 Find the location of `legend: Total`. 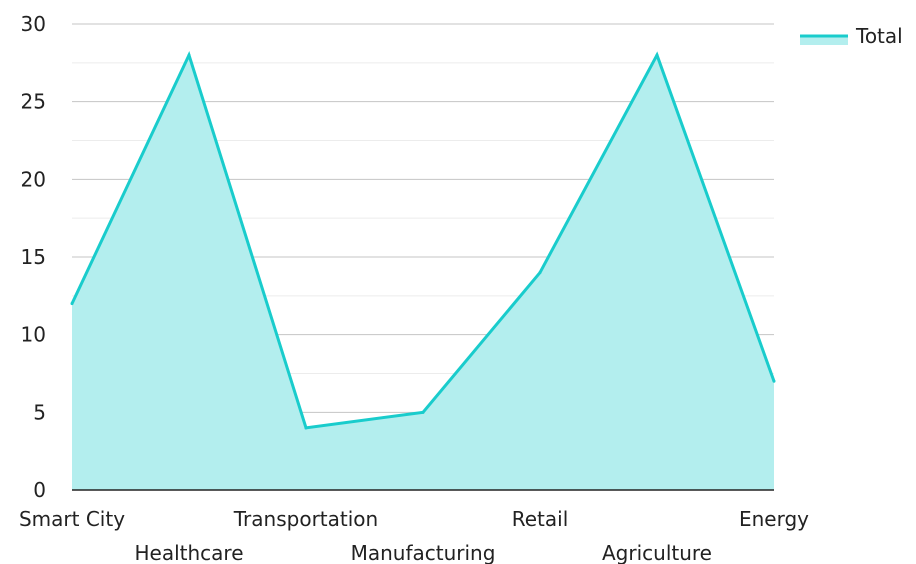

legend: Total is located at coordinates (851, 36).